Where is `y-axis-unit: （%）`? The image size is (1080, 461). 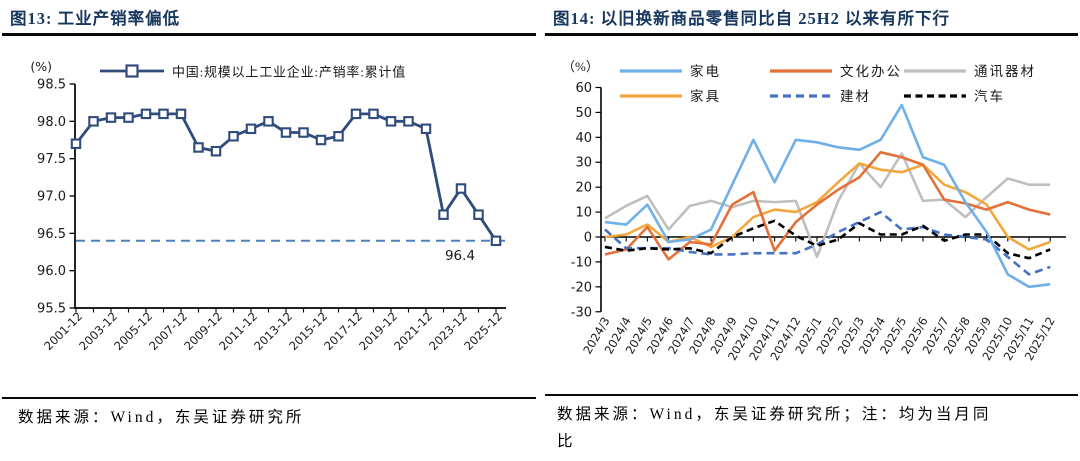
y-axis-unit: （%） is located at coordinates (580, 66).